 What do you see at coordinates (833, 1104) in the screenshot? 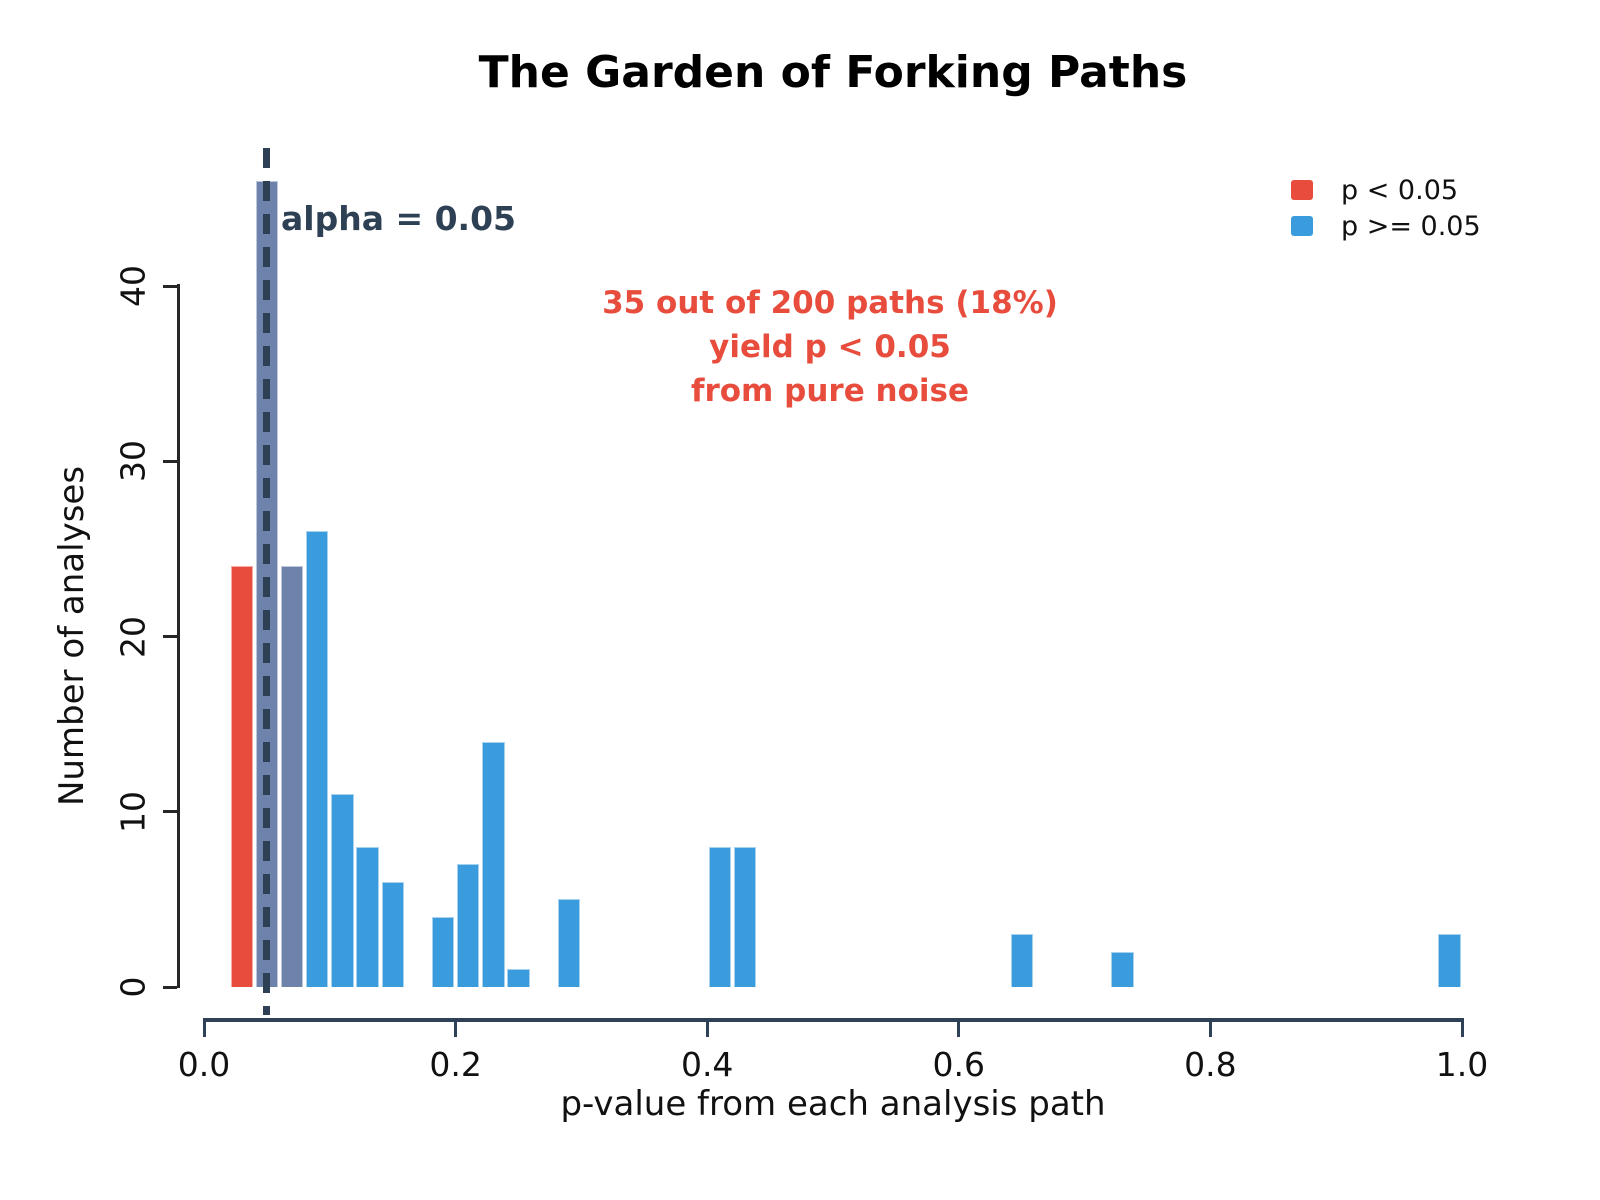
I see `x-axis-title: p-value from each analysis path` at bounding box center [833, 1104].